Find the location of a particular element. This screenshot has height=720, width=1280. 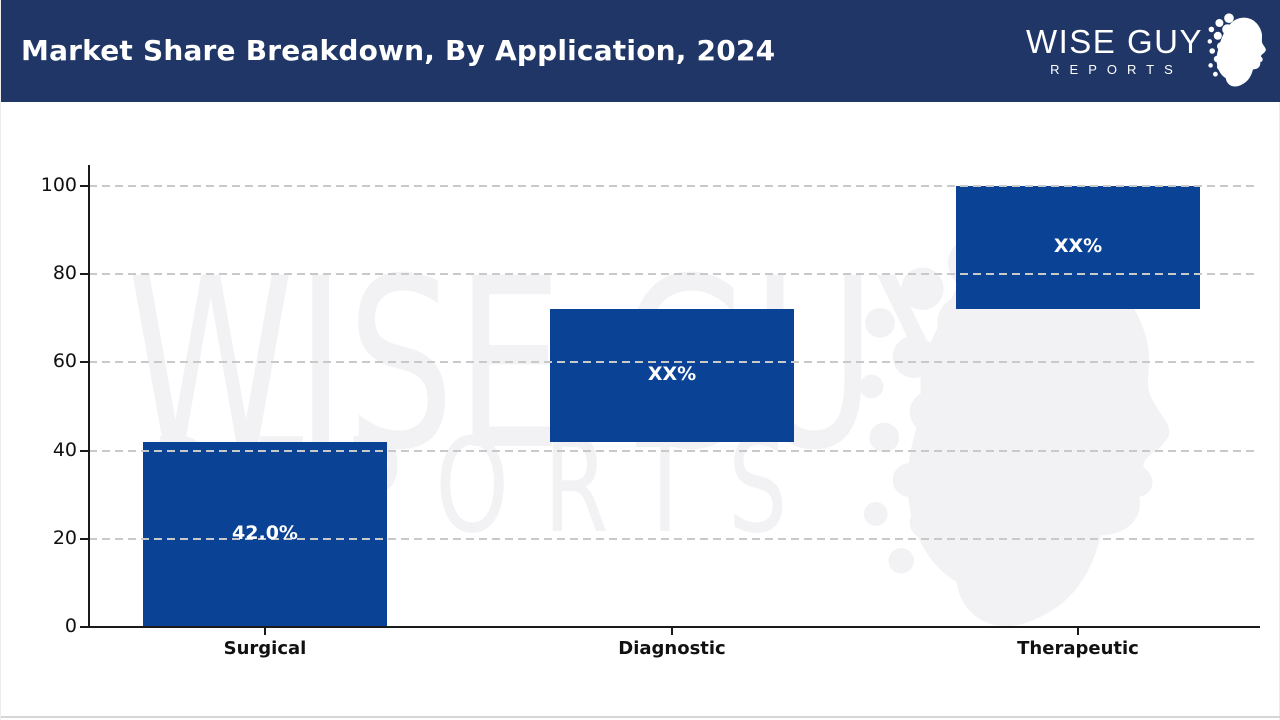

x-axis-line is located at coordinates (674, 627).